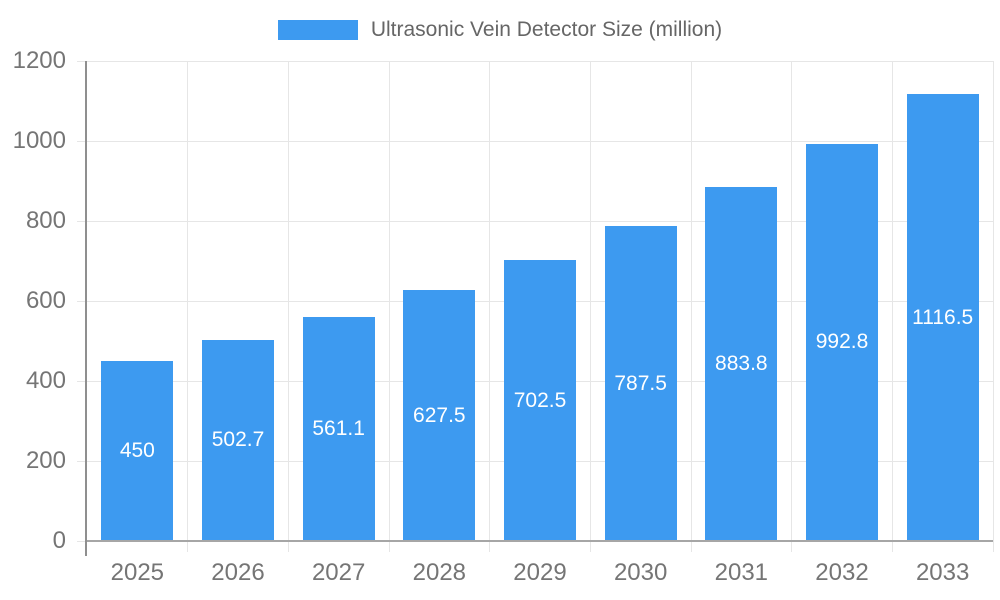  What do you see at coordinates (540, 572) in the screenshot?
I see `x-tick-label: 2029` at bounding box center [540, 572].